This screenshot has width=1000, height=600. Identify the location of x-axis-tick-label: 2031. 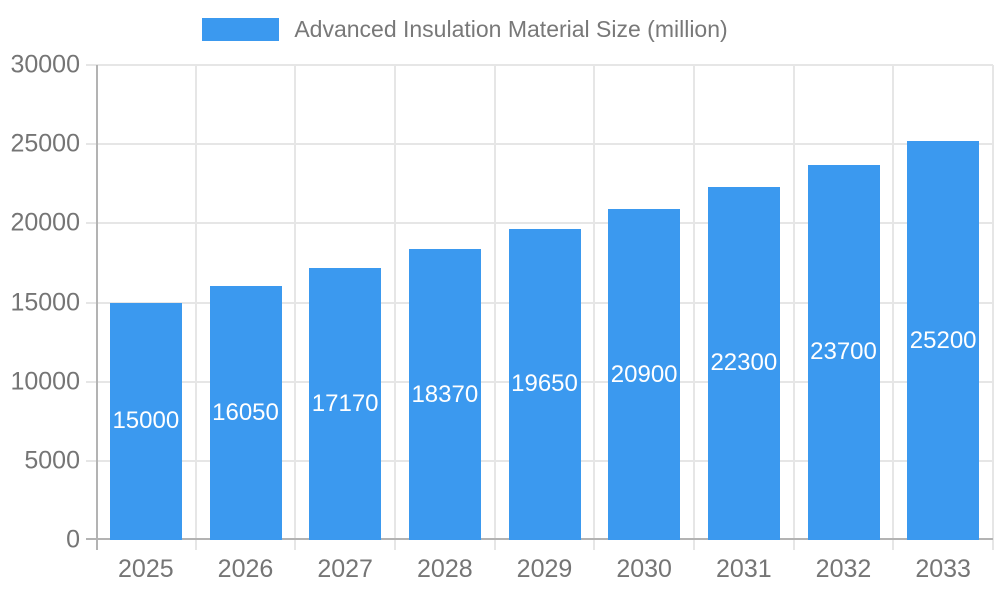
(744, 569).